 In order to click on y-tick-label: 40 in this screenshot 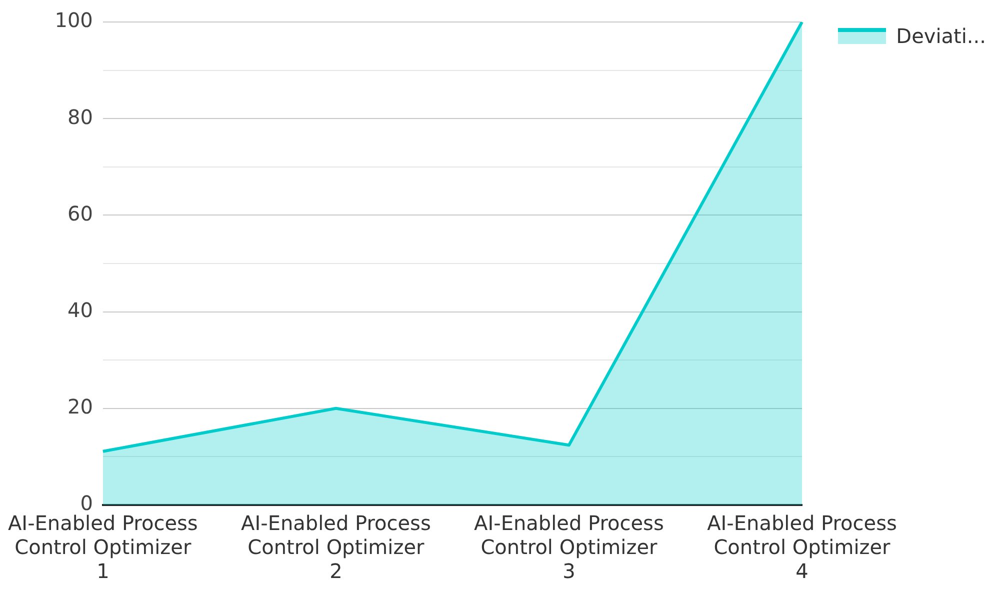, I will do `click(80, 310)`.